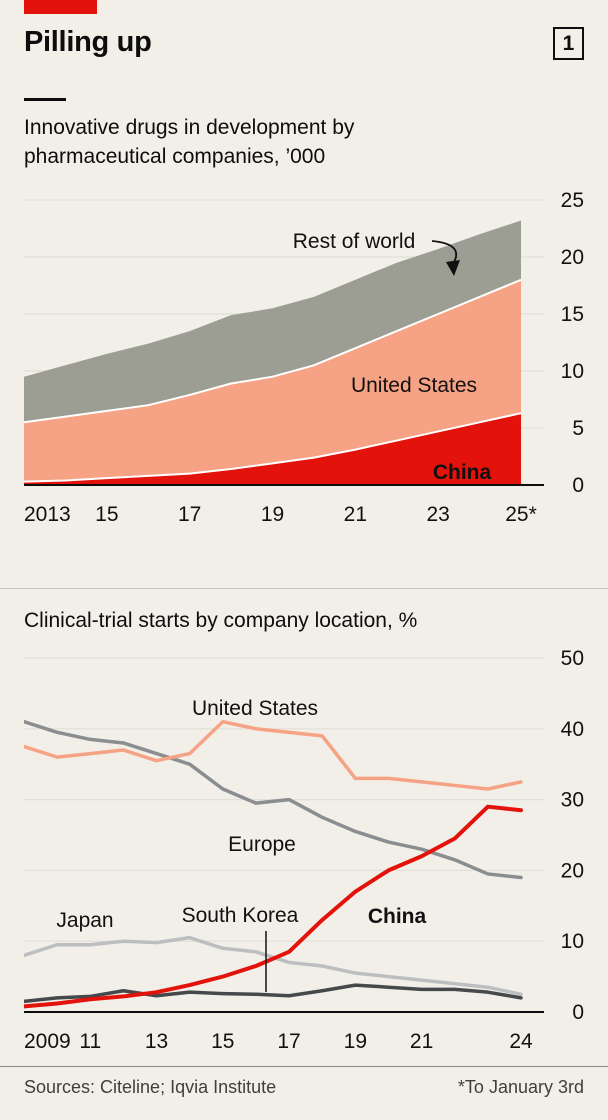 This screenshot has height=1120, width=608. Describe the element at coordinates (572, 729) in the screenshot. I see `svg-text: 40` at that location.